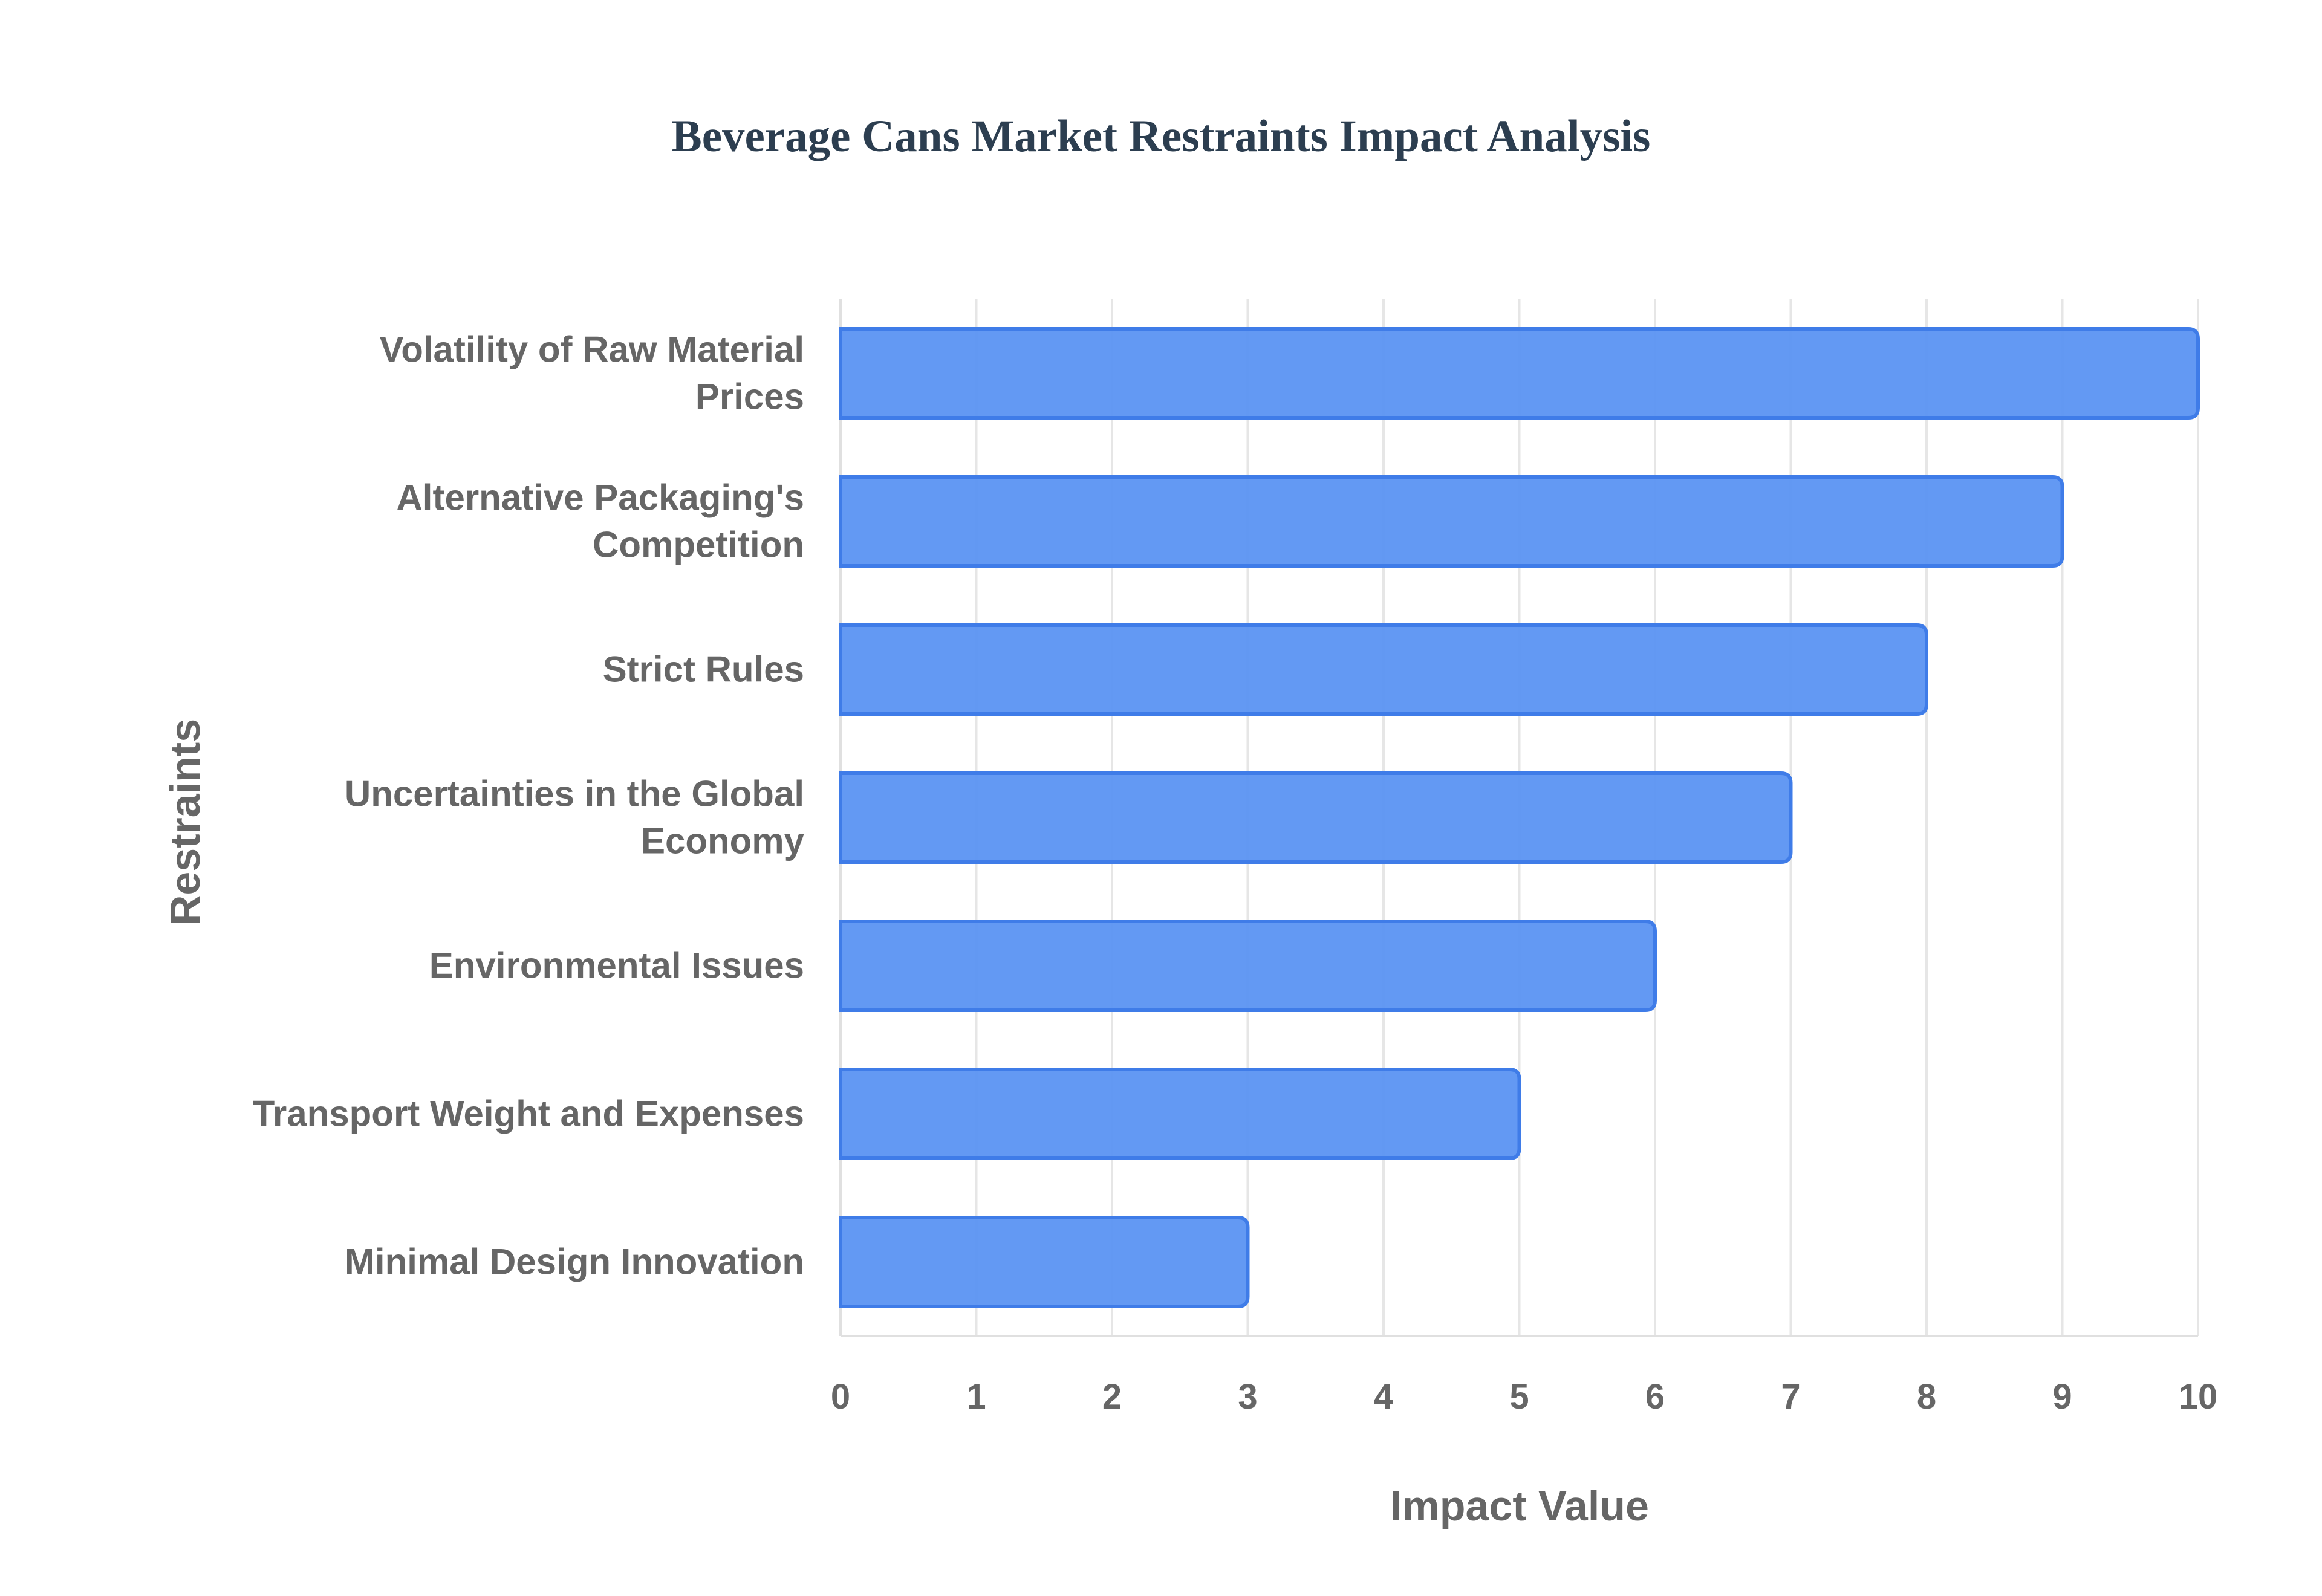  Describe the element at coordinates (749, 397) in the screenshot. I see `category-label-line: Prices` at that location.